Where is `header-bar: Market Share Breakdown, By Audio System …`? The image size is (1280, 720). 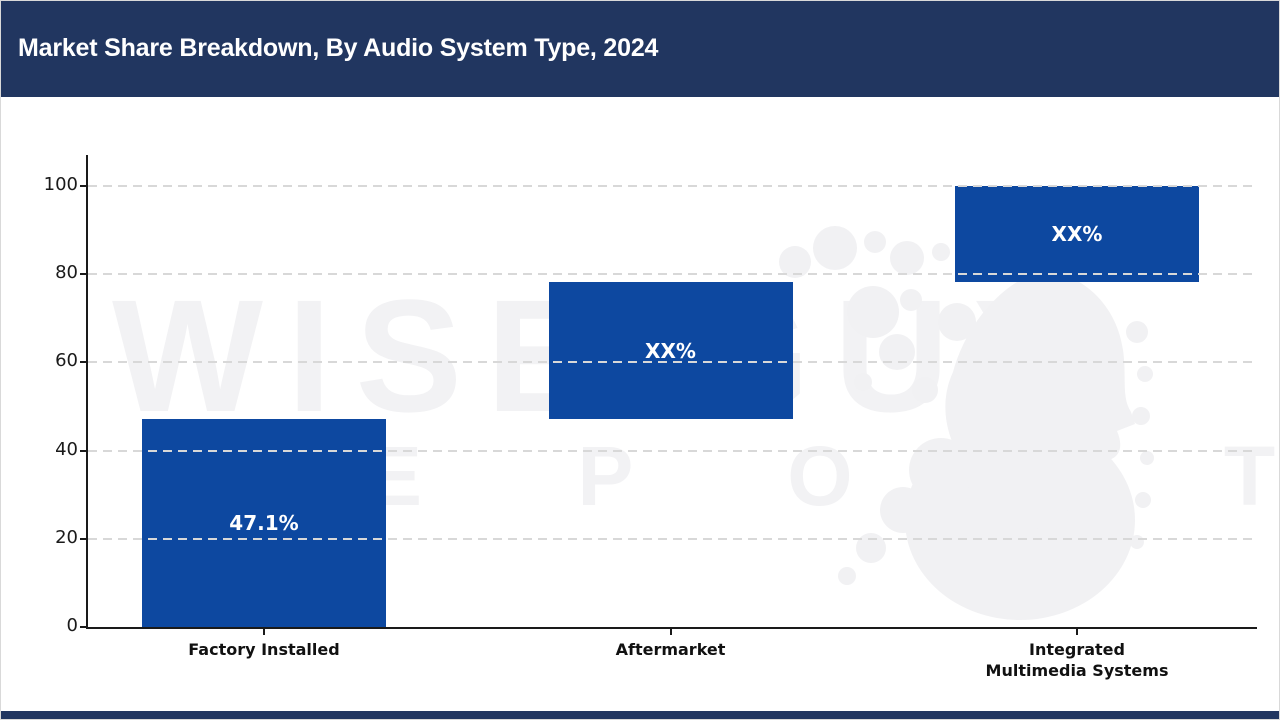
header-bar: Market Share Breakdown, By Audio System … is located at coordinates (640, 48).